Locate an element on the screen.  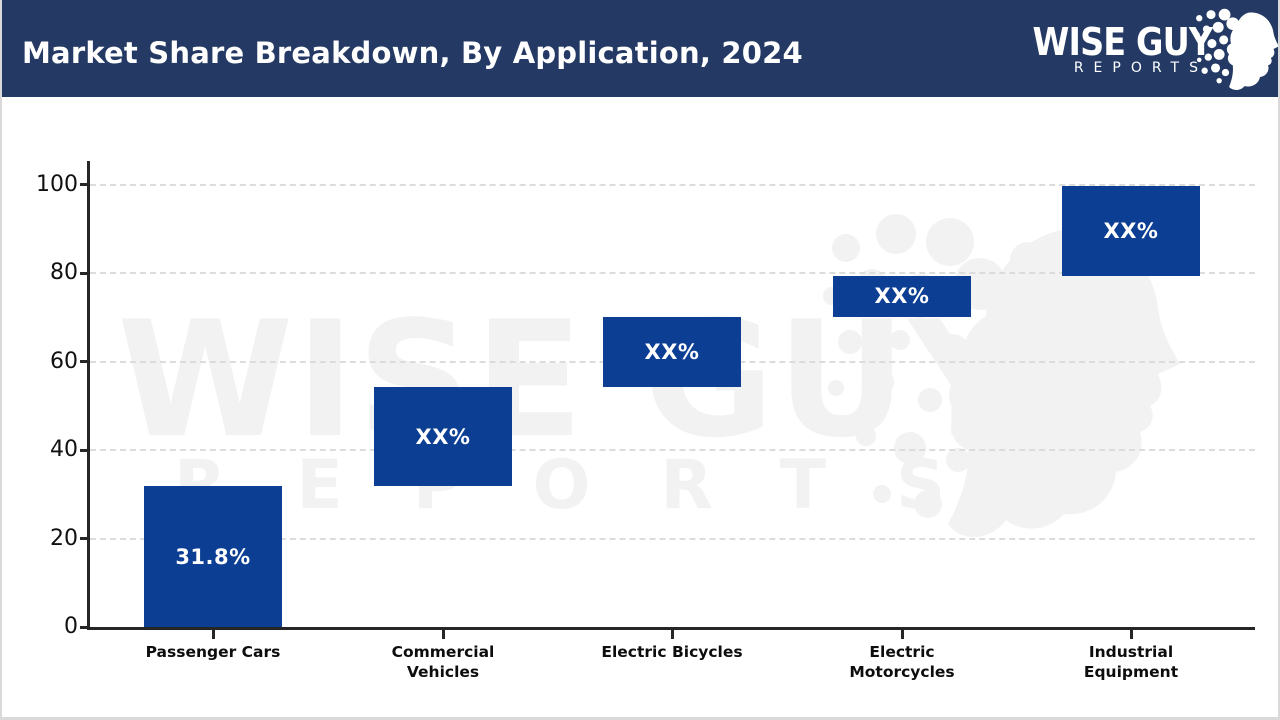
y-tick-label-100: 100 is located at coordinates (57, 184).